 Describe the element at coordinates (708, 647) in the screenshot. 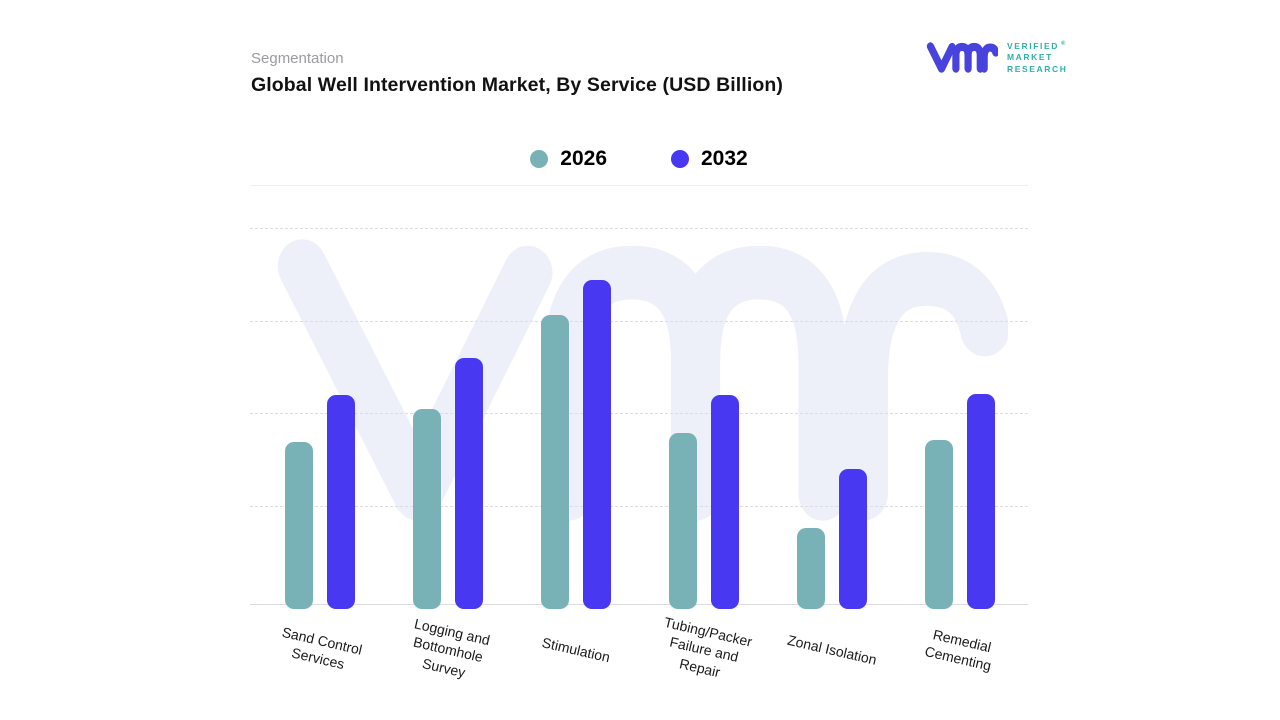

I see `x-axis-label: Tubing/Packer Failure and Repair` at that location.